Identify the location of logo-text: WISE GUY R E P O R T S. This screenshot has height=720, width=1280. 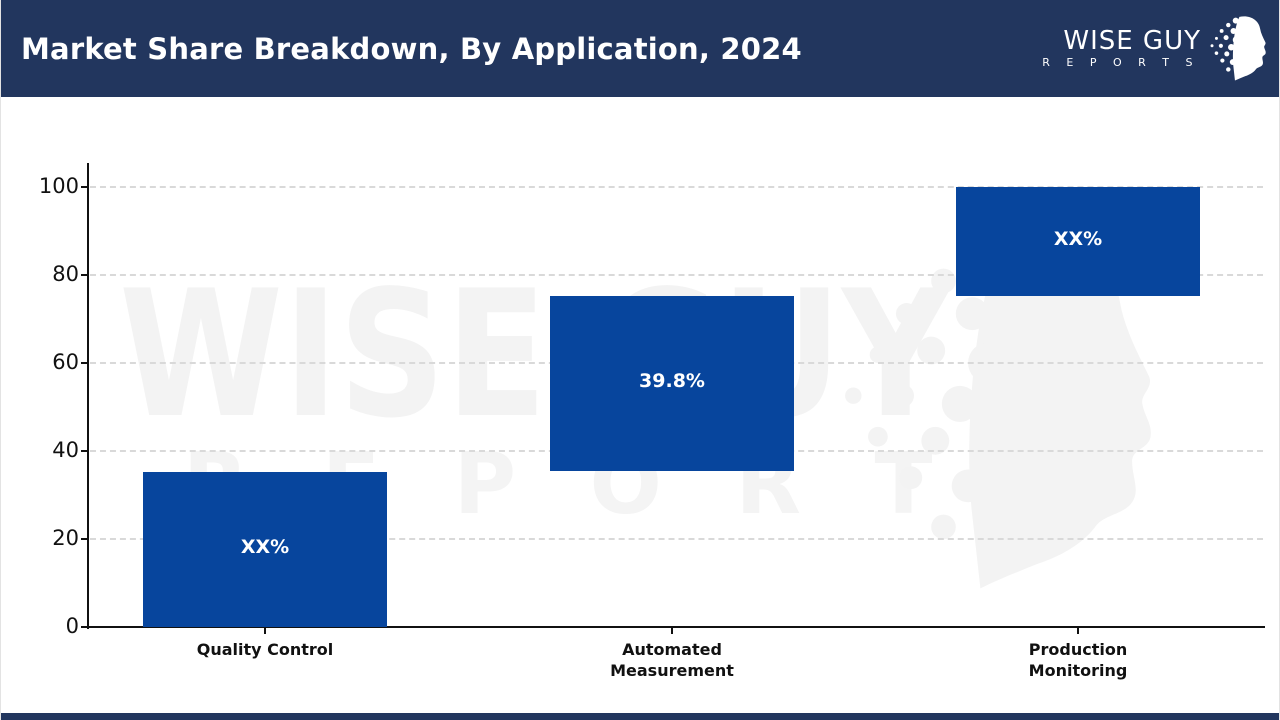
(1121, 48).